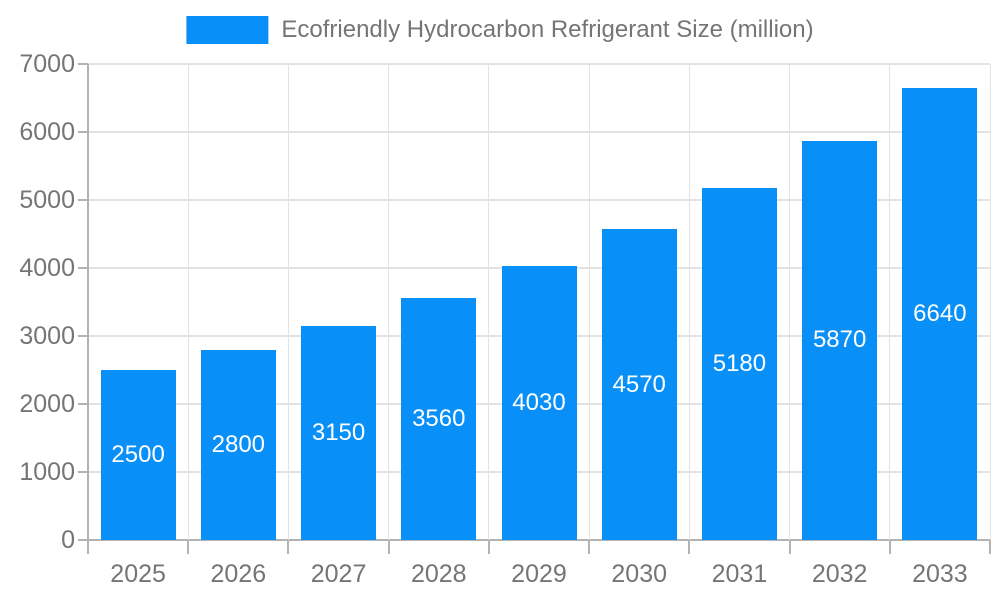 The height and width of the screenshot is (600, 1000). I want to click on y-axis-tick-label: 3000, so click(47, 336).